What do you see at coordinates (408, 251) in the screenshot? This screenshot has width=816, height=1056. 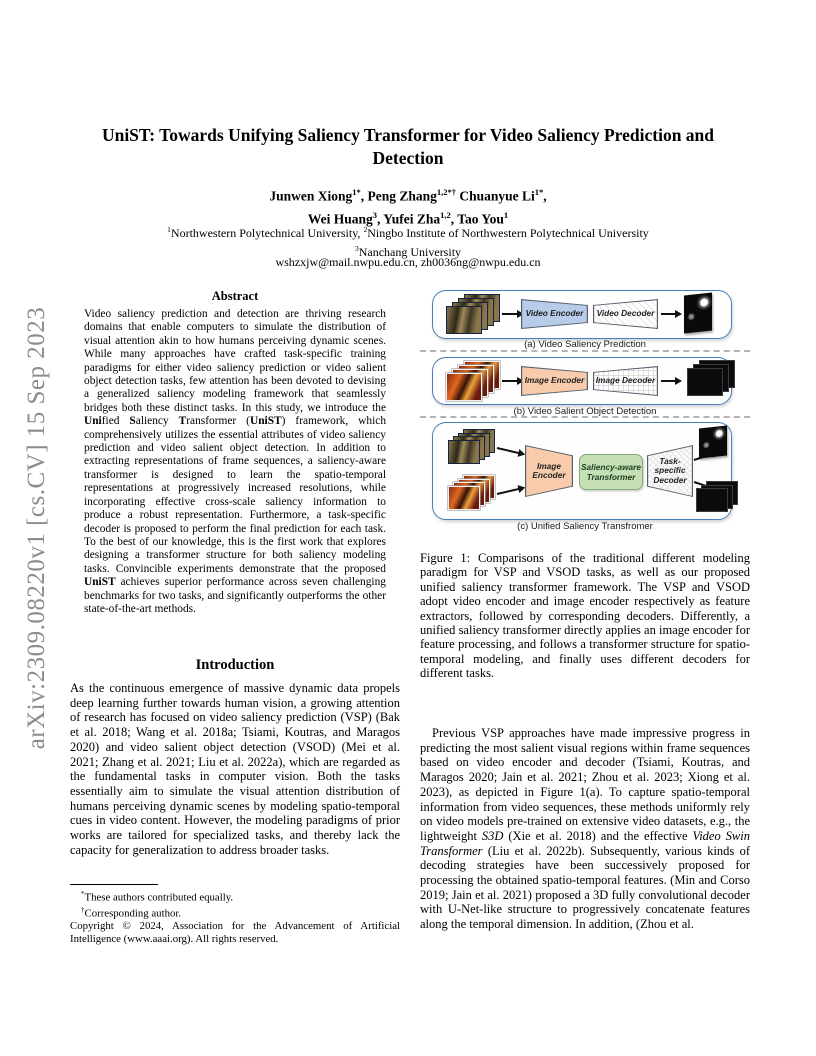 I see `affiliation-line-2: 3Nanchang University` at bounding box center [408, 251].